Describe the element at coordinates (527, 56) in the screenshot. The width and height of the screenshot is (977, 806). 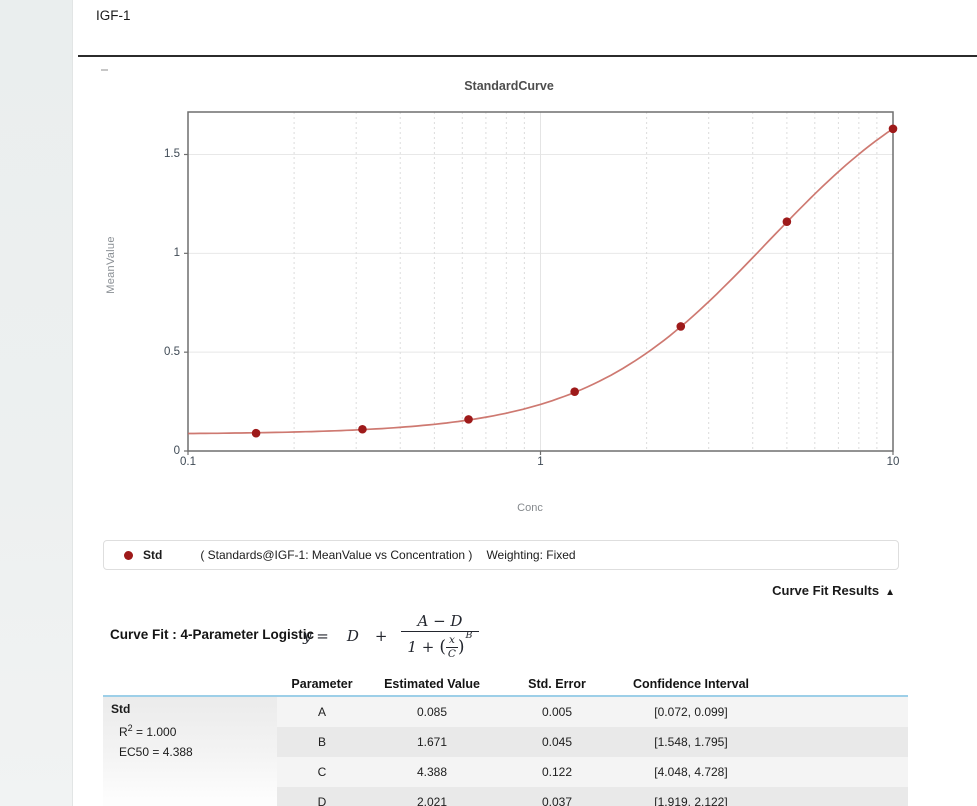
I see `tab-underline` at that location.